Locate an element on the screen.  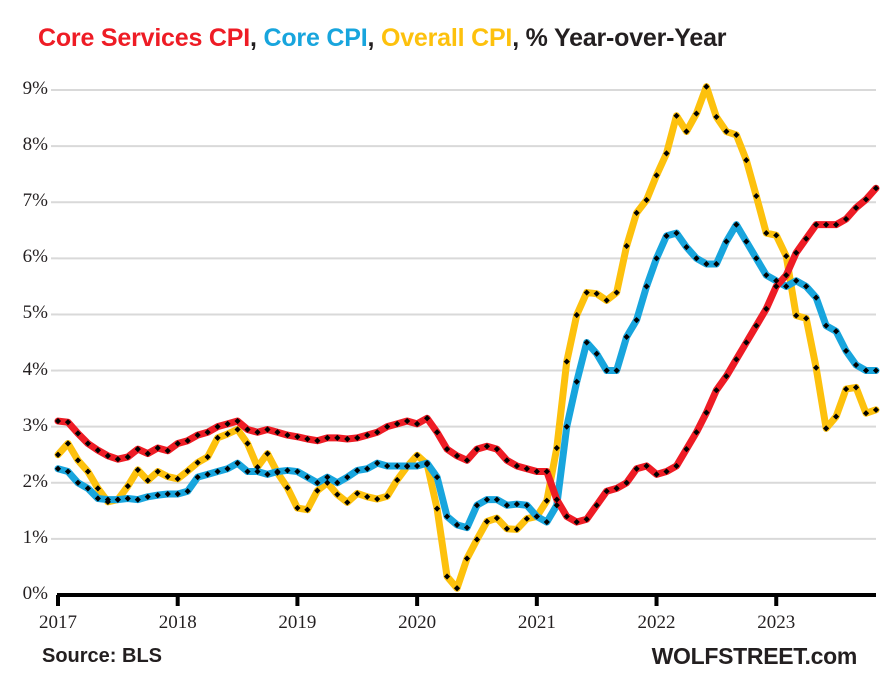
x-axis-label-2022: 2022 is located at coordinates (656, 622).